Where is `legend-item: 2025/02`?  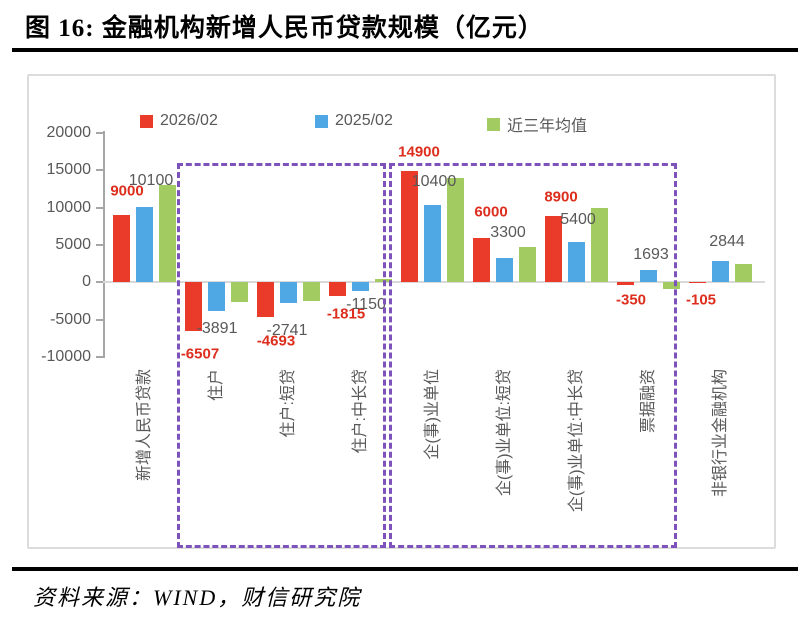 legend-item: 2025/02 is located at coordinates (354, 121).